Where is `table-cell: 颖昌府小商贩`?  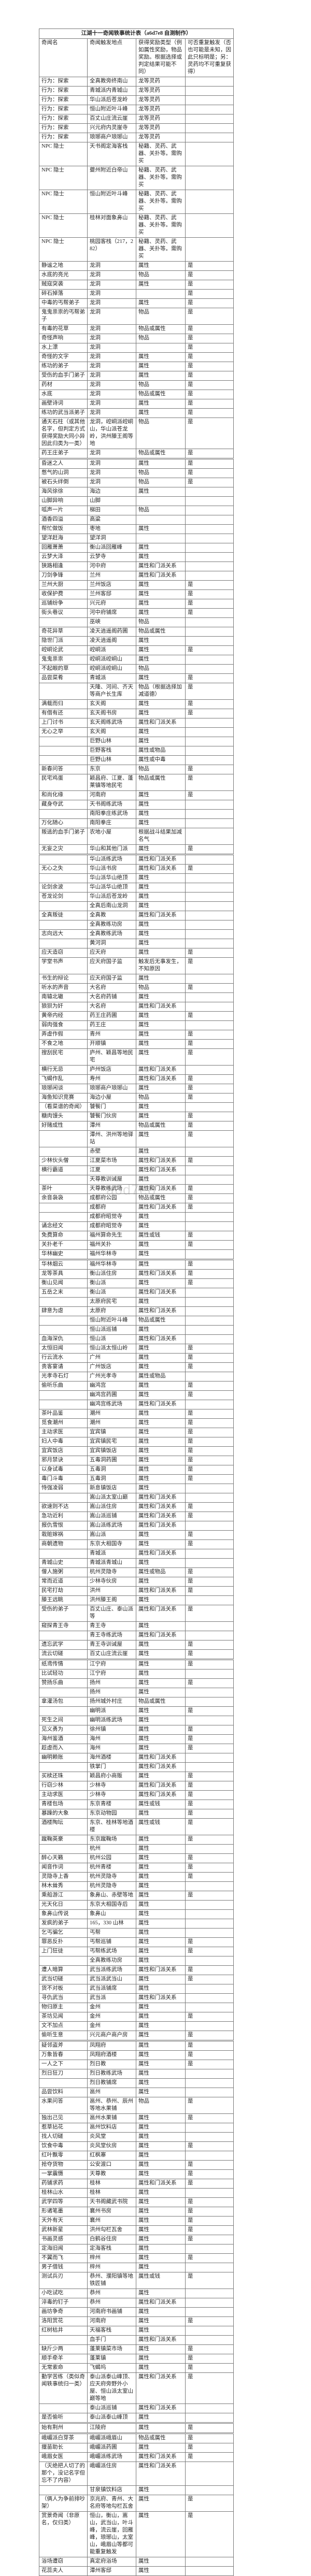
table-cell: 颖昌府小商贩 is located at coordinates (111, 1776).